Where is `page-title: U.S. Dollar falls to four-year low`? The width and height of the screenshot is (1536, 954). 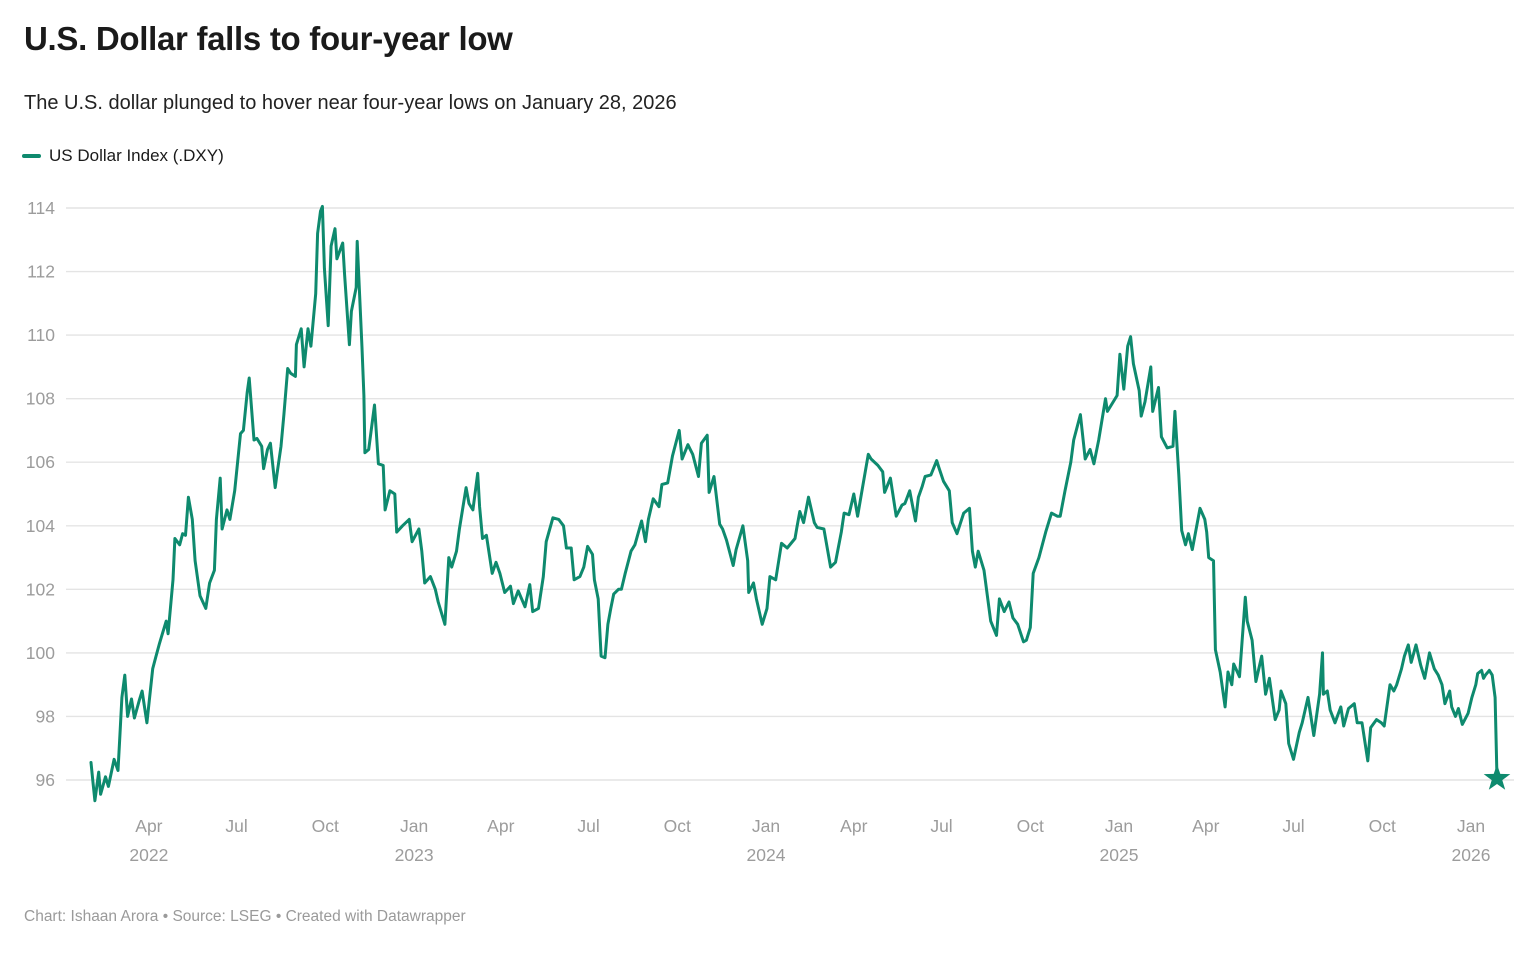
page-title: U.S. Dollar falls to four-year low is located at coordinates (268, 38).